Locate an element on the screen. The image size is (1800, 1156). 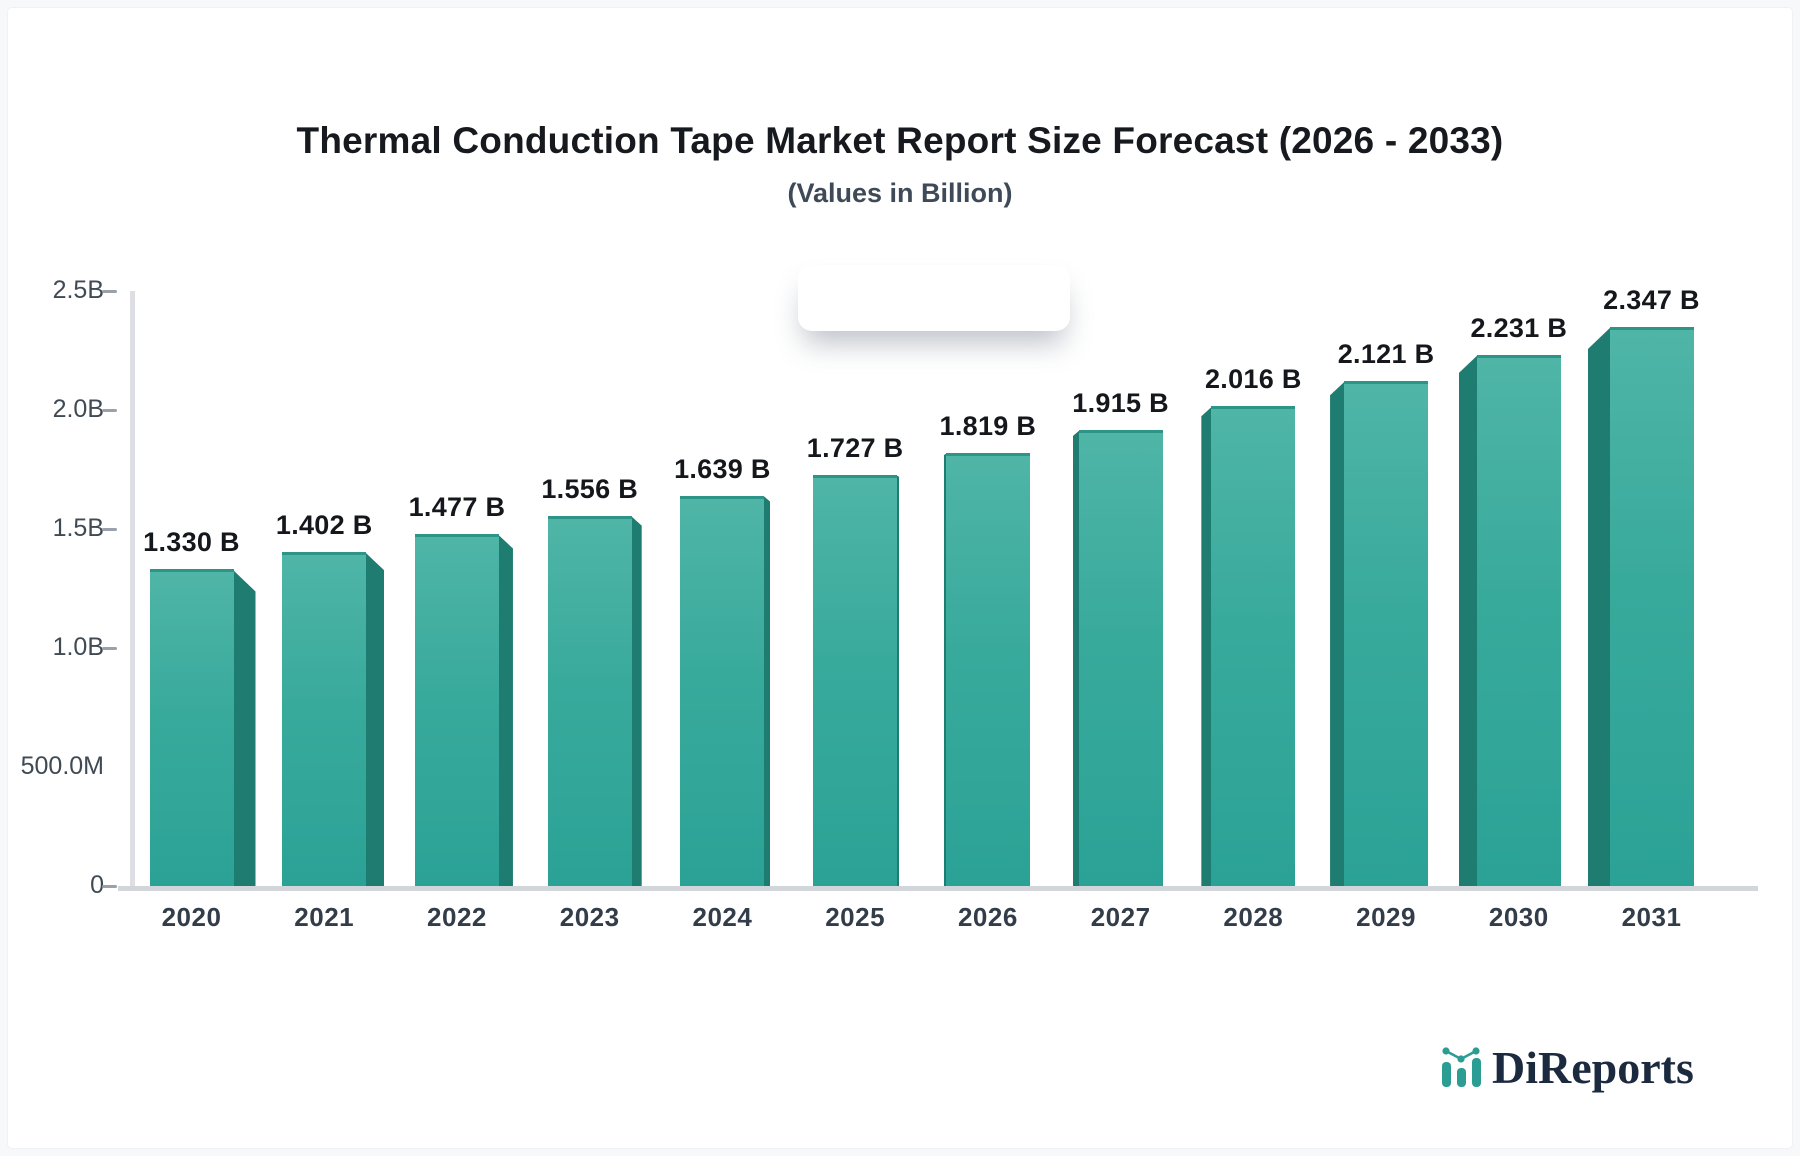
bar-2024 is located at coordinates (722, 690).